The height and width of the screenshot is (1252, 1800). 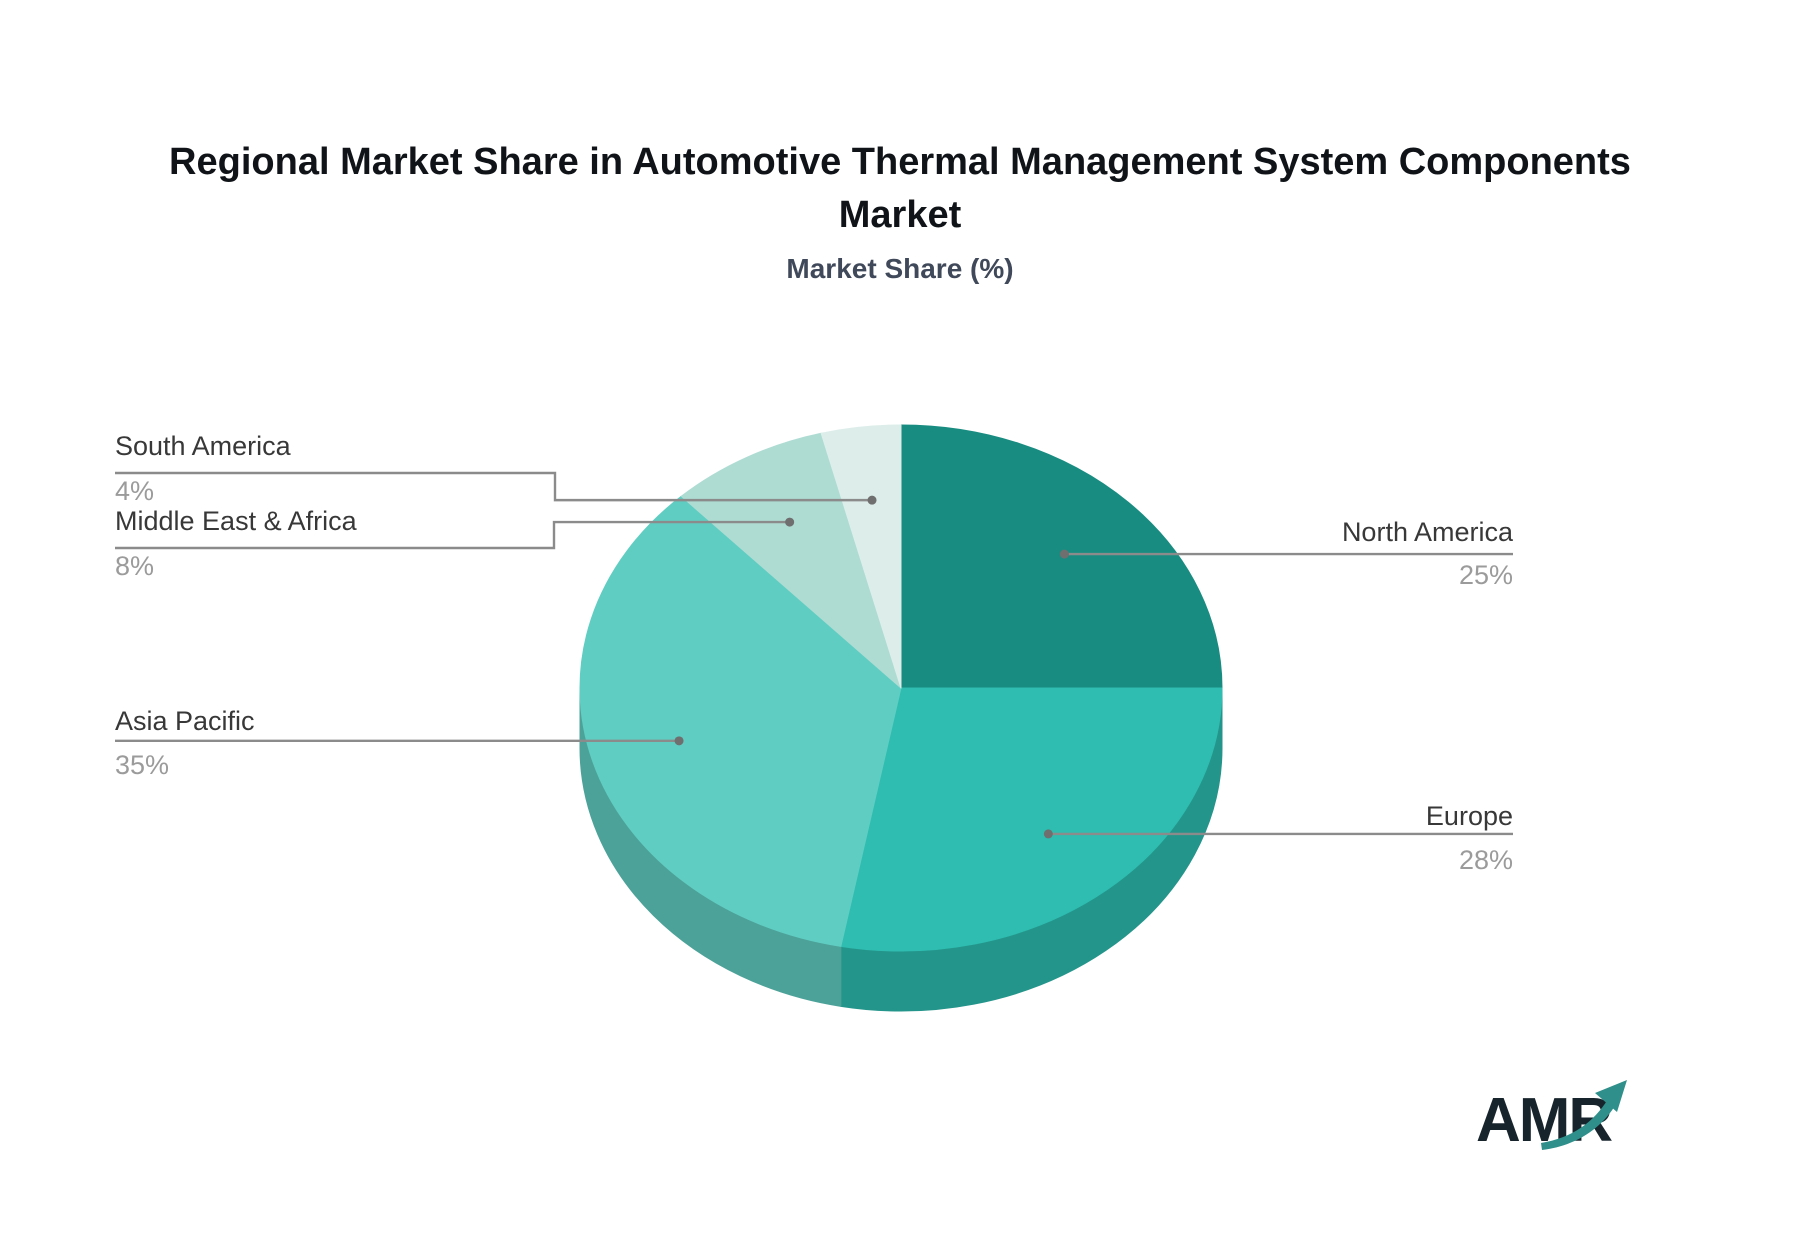 What do you see at coordinates (900, 268) in the screenshot?
I see `chart-subtitle: Market Share (%)` at bounding box center [900, 268].